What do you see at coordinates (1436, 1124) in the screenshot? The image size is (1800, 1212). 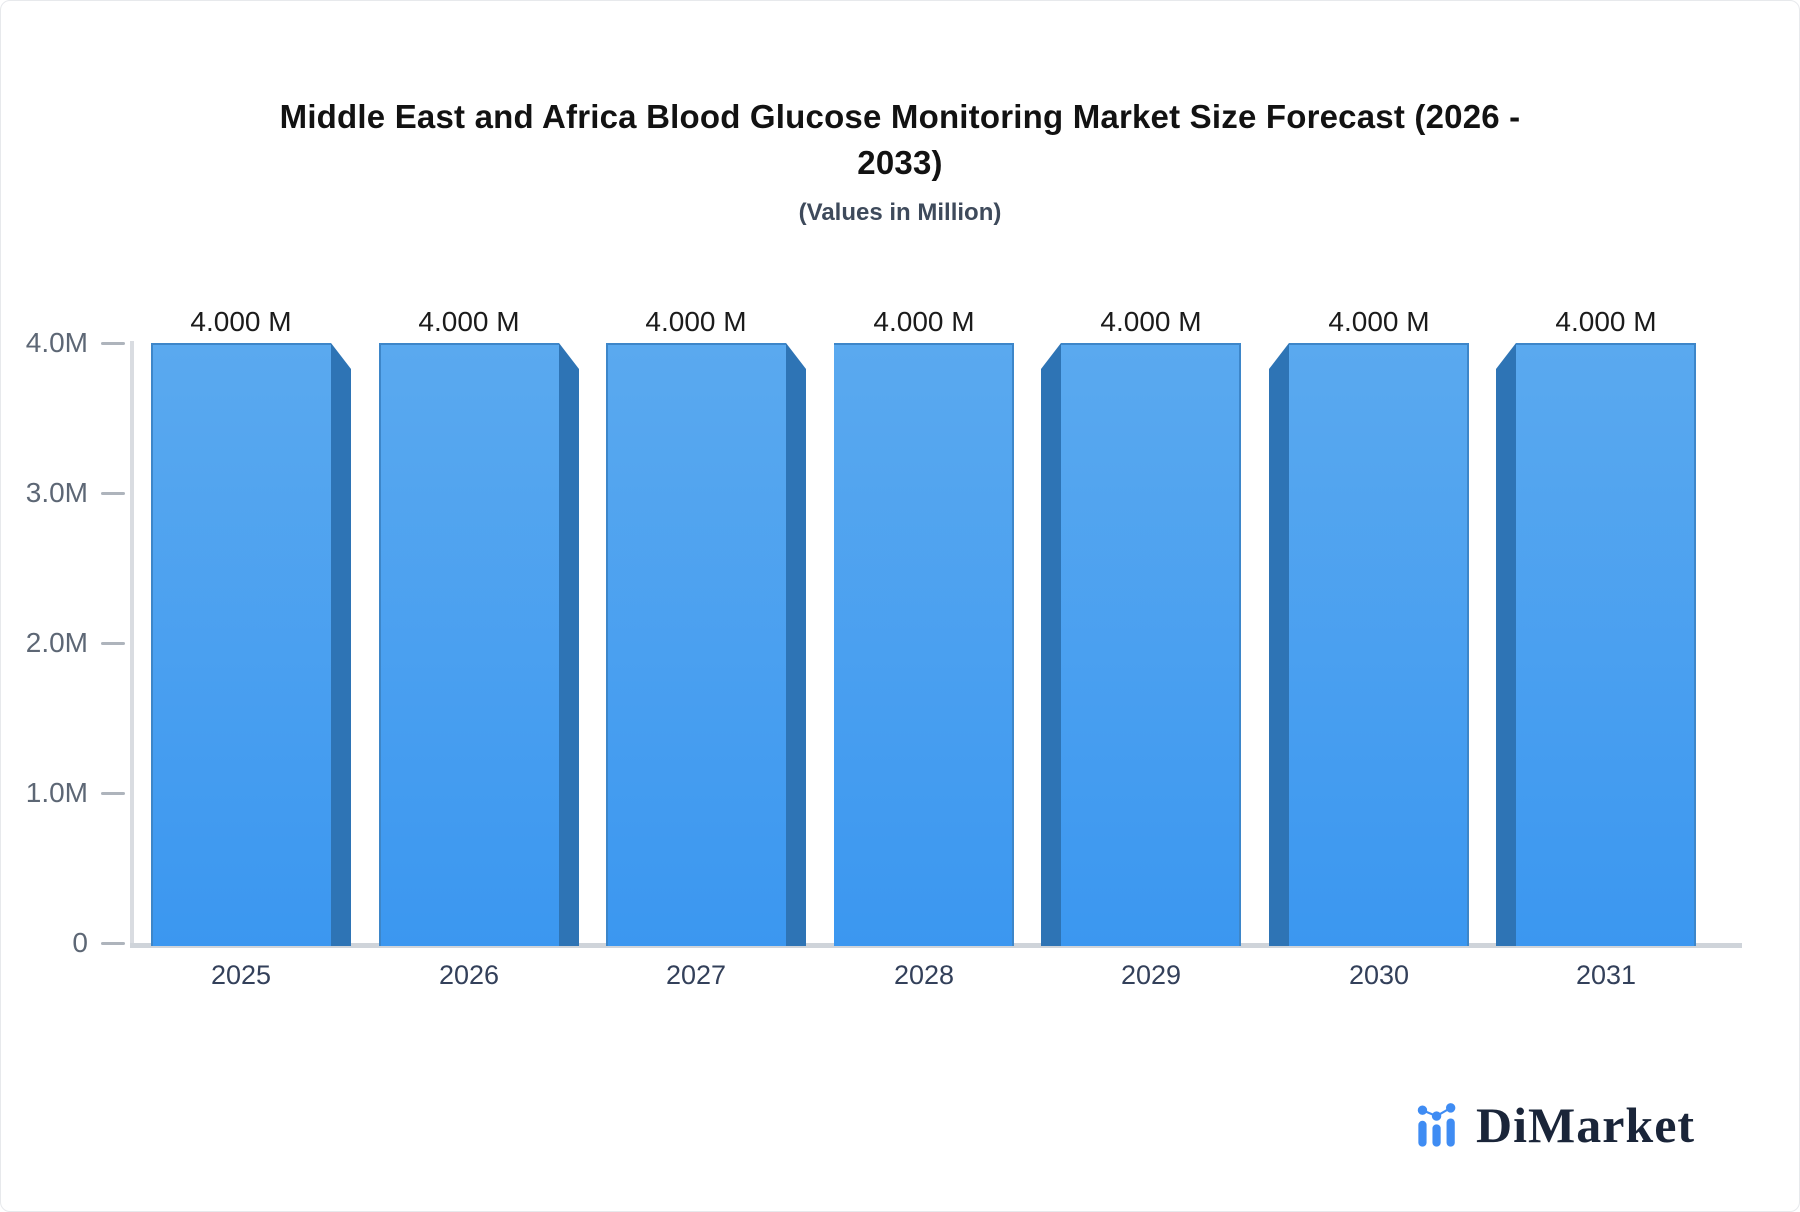 I see `mini-bar-chart-icon` at bounding box center [1436, 1124].